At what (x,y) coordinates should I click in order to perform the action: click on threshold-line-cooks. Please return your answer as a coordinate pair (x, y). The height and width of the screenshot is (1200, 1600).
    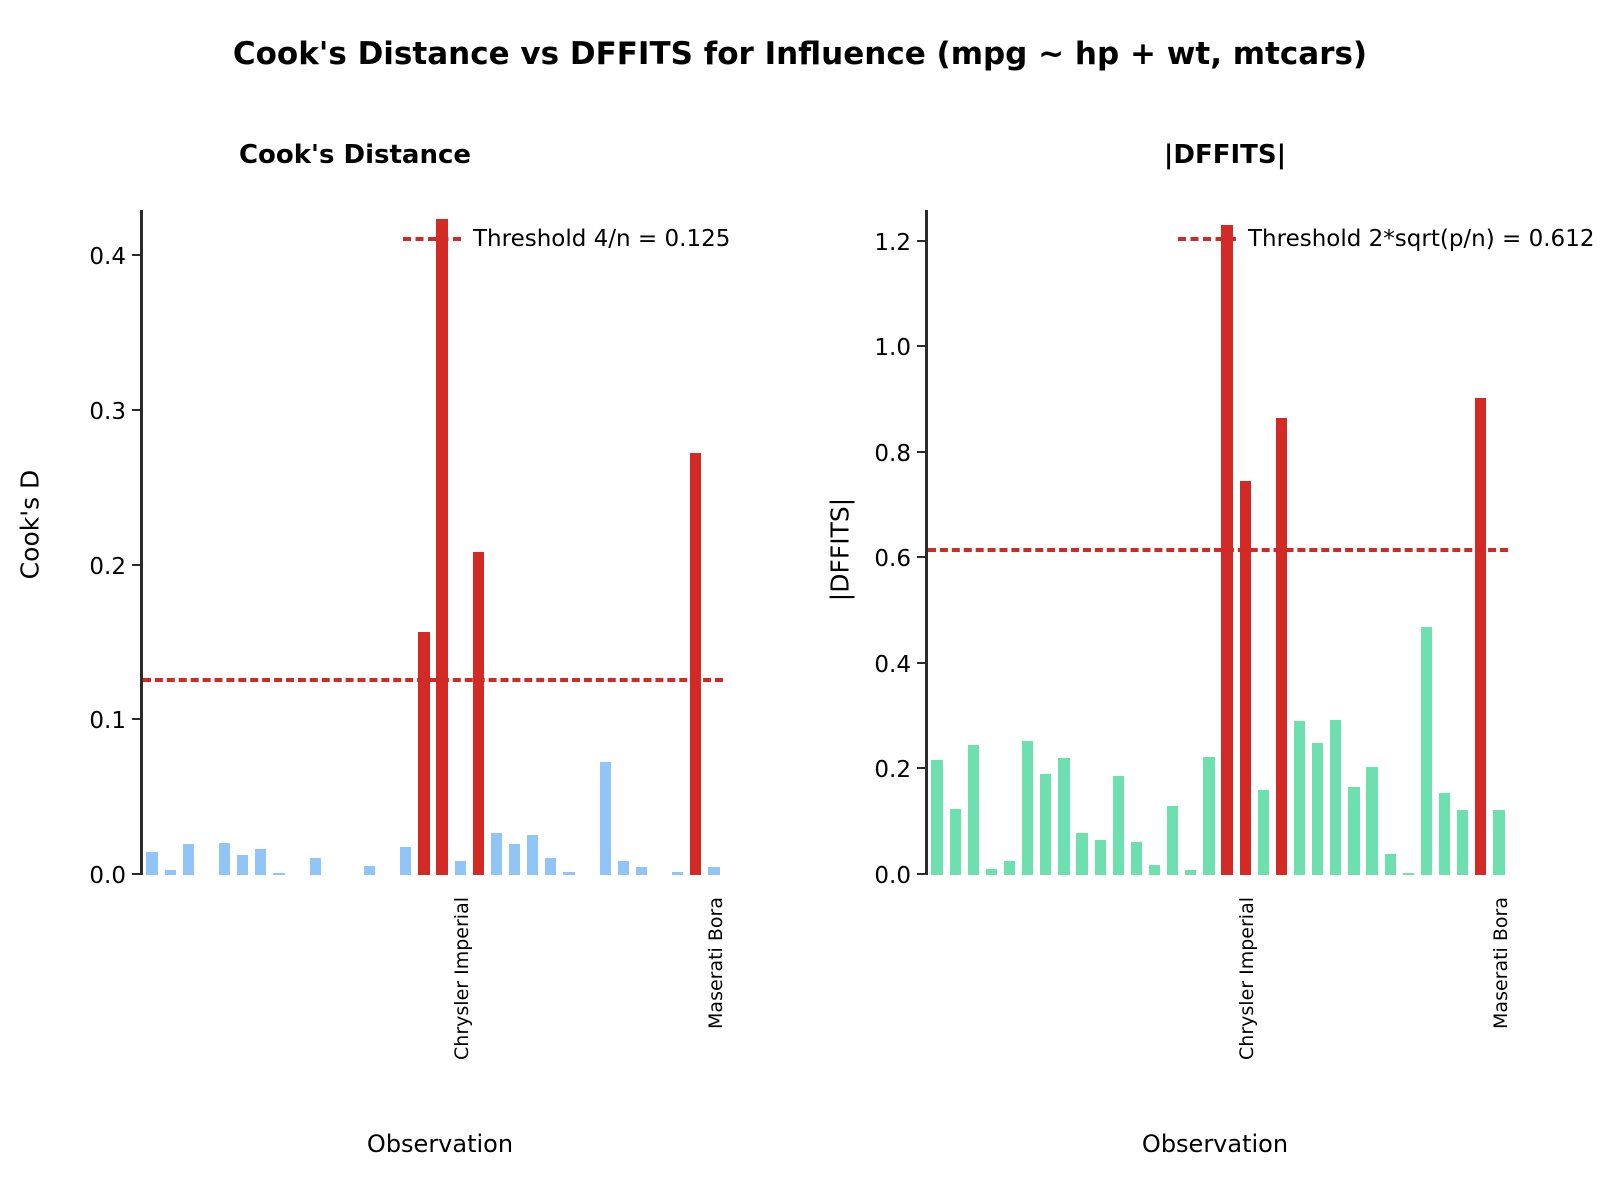
    Looking at the image, I should click on (433, 679).